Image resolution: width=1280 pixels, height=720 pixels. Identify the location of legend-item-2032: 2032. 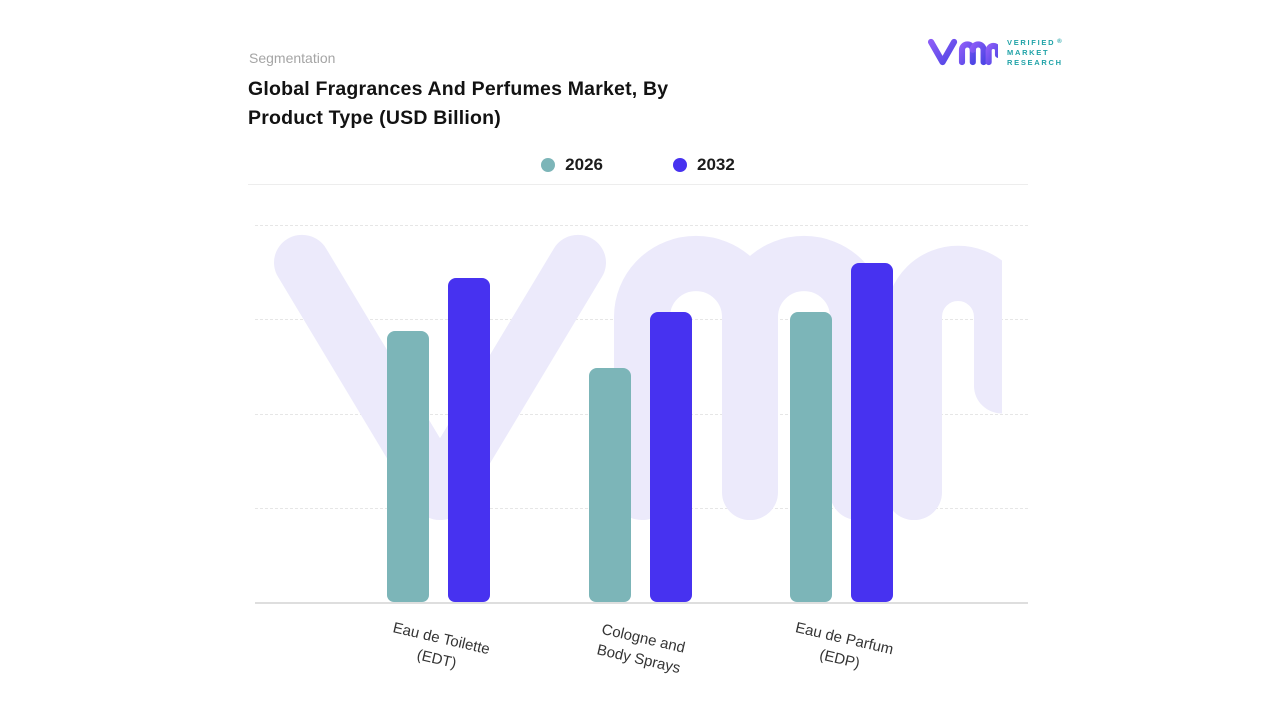
(704, 165).